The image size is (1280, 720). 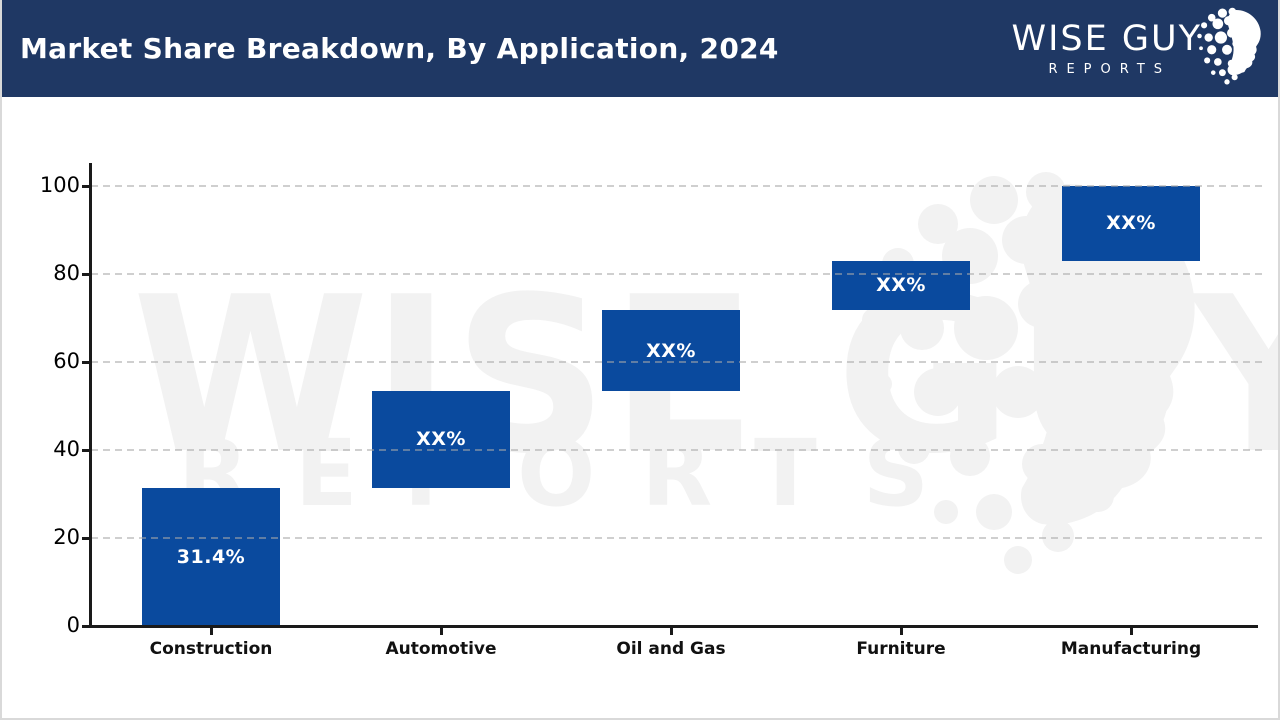 I want to click on bar-furniture: XX%, so click(x=901, y=285).